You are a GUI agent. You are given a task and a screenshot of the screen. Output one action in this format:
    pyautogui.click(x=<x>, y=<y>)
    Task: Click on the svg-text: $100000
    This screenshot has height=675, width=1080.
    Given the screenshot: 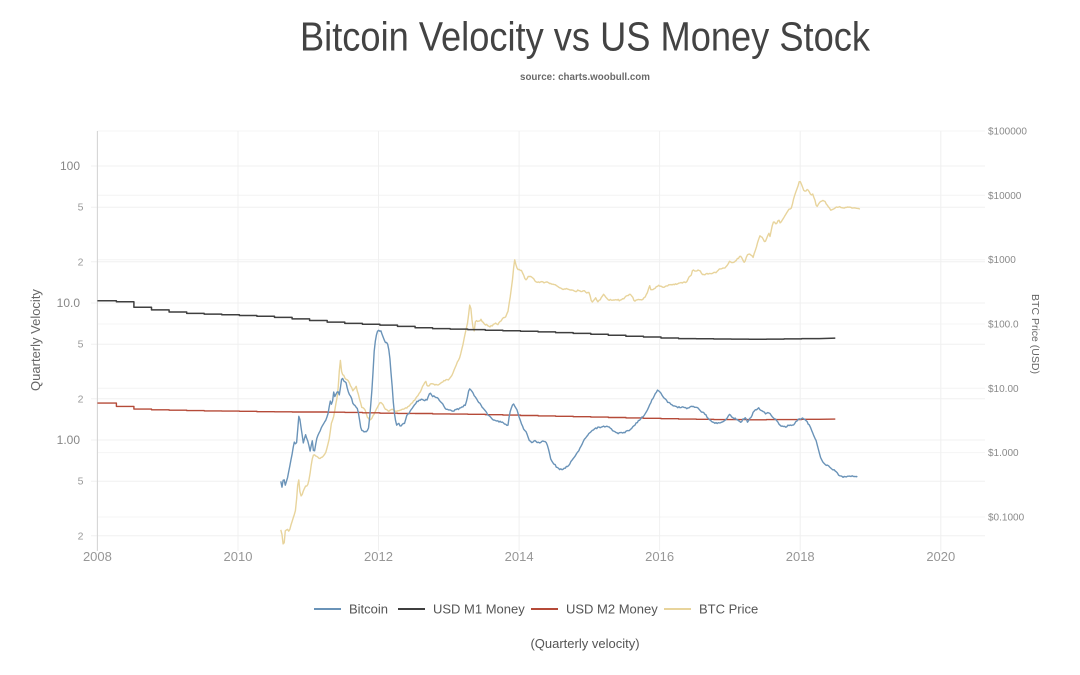 What is the action you would take?
    pyautogui.click(x=1007, y=132)
    